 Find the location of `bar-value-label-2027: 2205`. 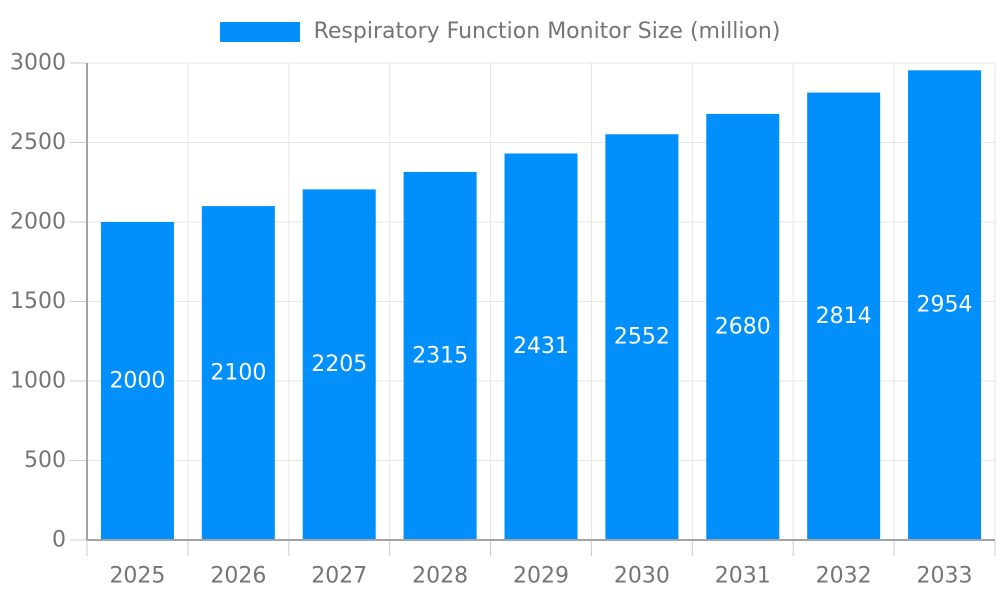

bar-value-label-2027: 2205 is located at coordinates (339, 364).